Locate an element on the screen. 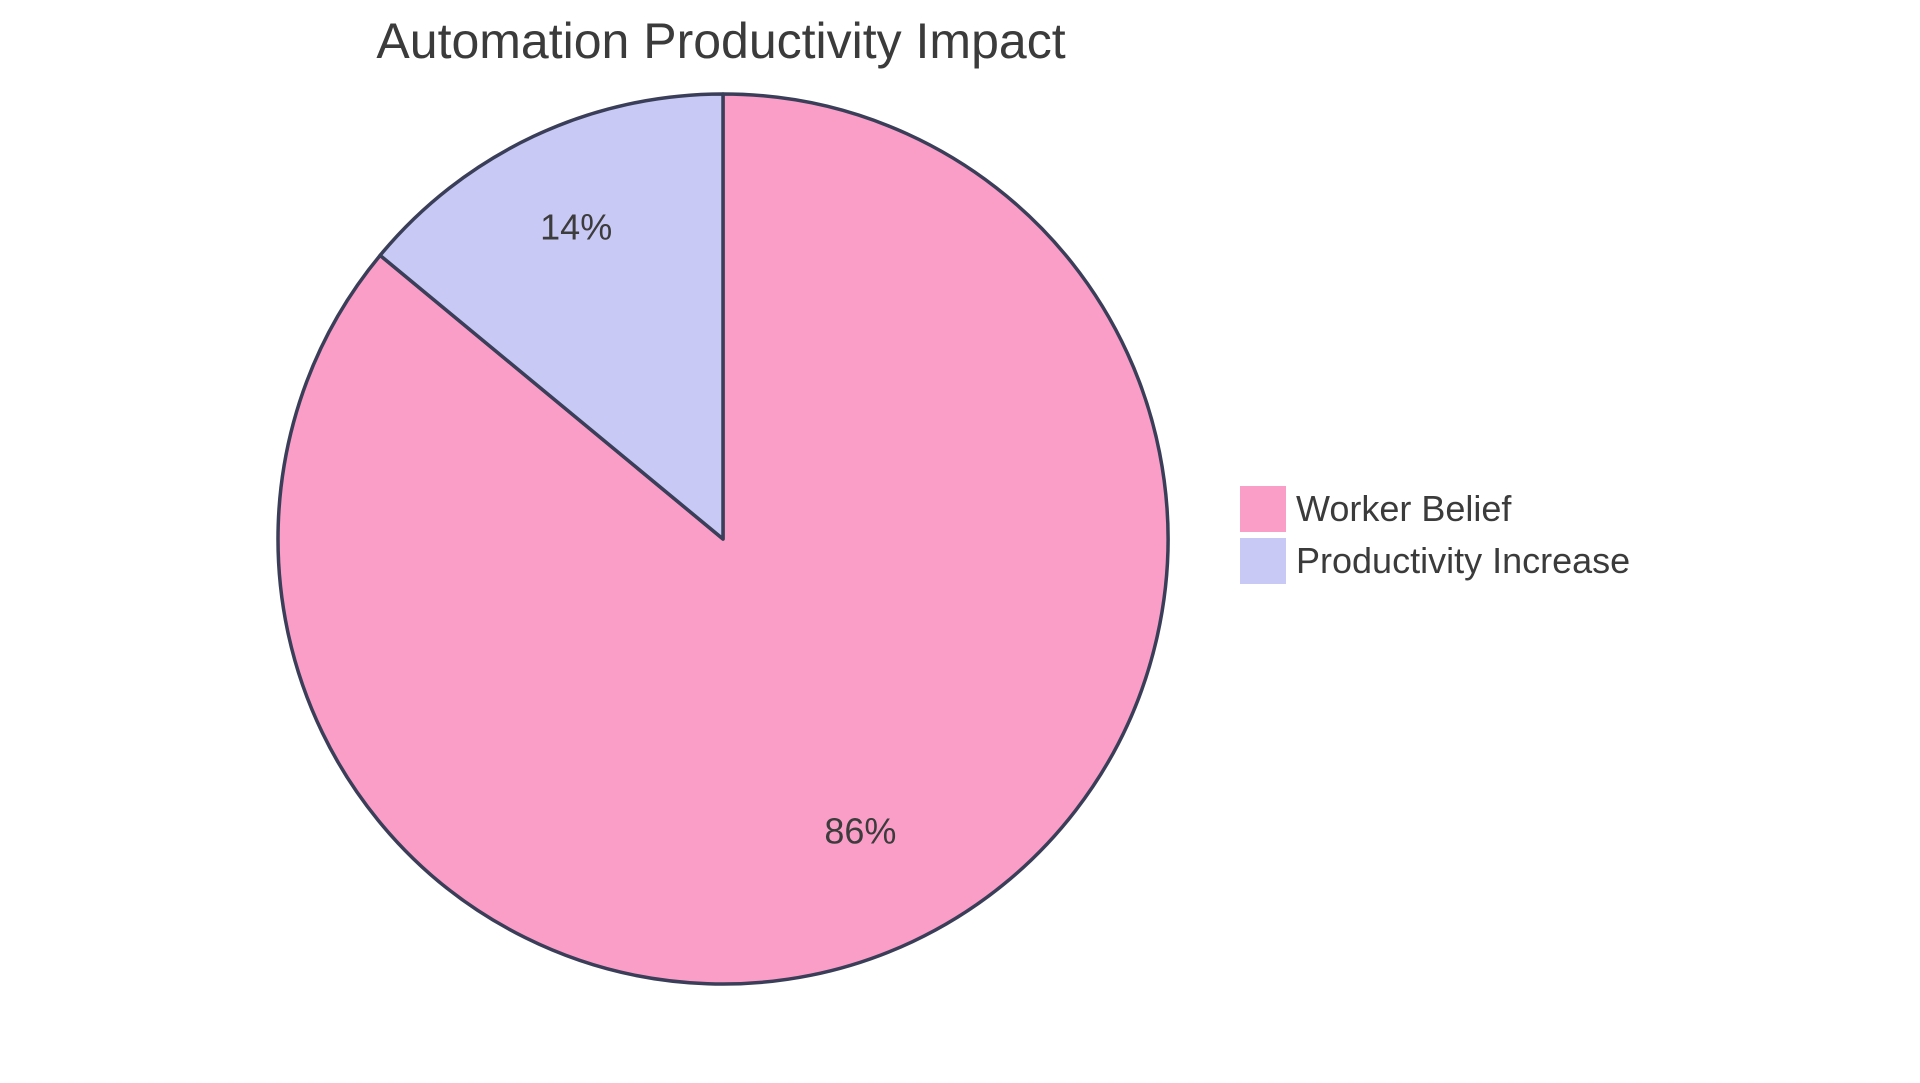 The image size is (1920, 1083). chart-title: Automation Productivity Impact is located at coordinates (720, 41).